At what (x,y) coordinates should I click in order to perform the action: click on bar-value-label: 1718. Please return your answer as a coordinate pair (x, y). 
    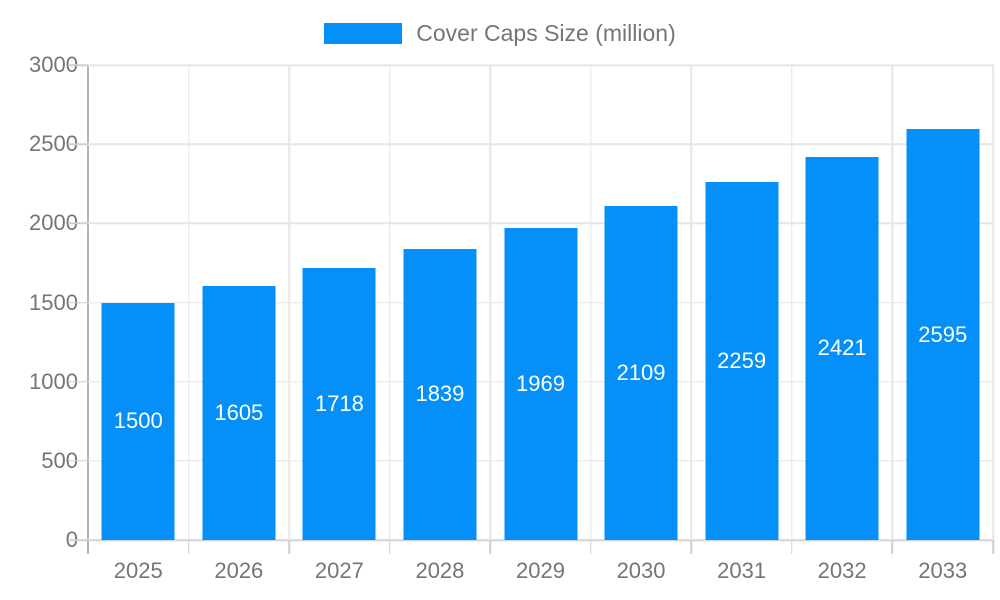
    Looking at the image, I should click on (339, 403).